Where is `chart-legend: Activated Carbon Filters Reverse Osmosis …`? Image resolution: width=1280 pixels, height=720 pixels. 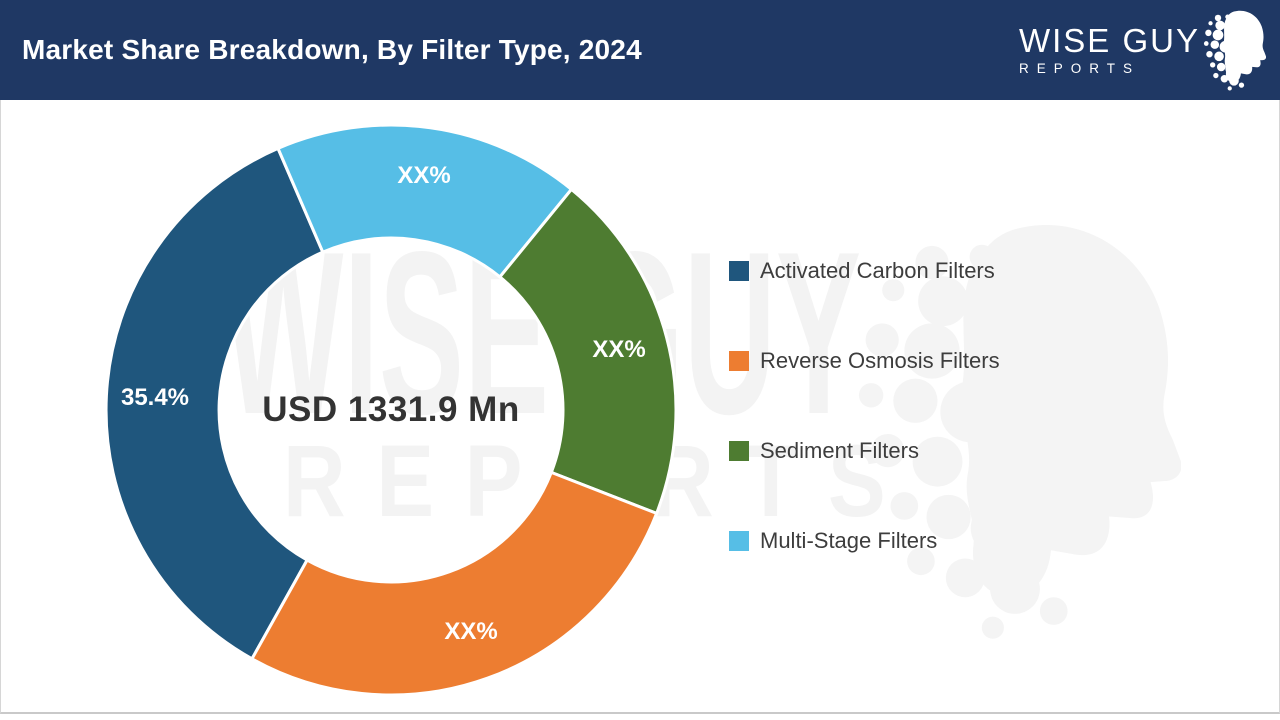 chart-legend: Activated Carbon Filters Reverse Osmosis … is located at coordinates (864, 438).